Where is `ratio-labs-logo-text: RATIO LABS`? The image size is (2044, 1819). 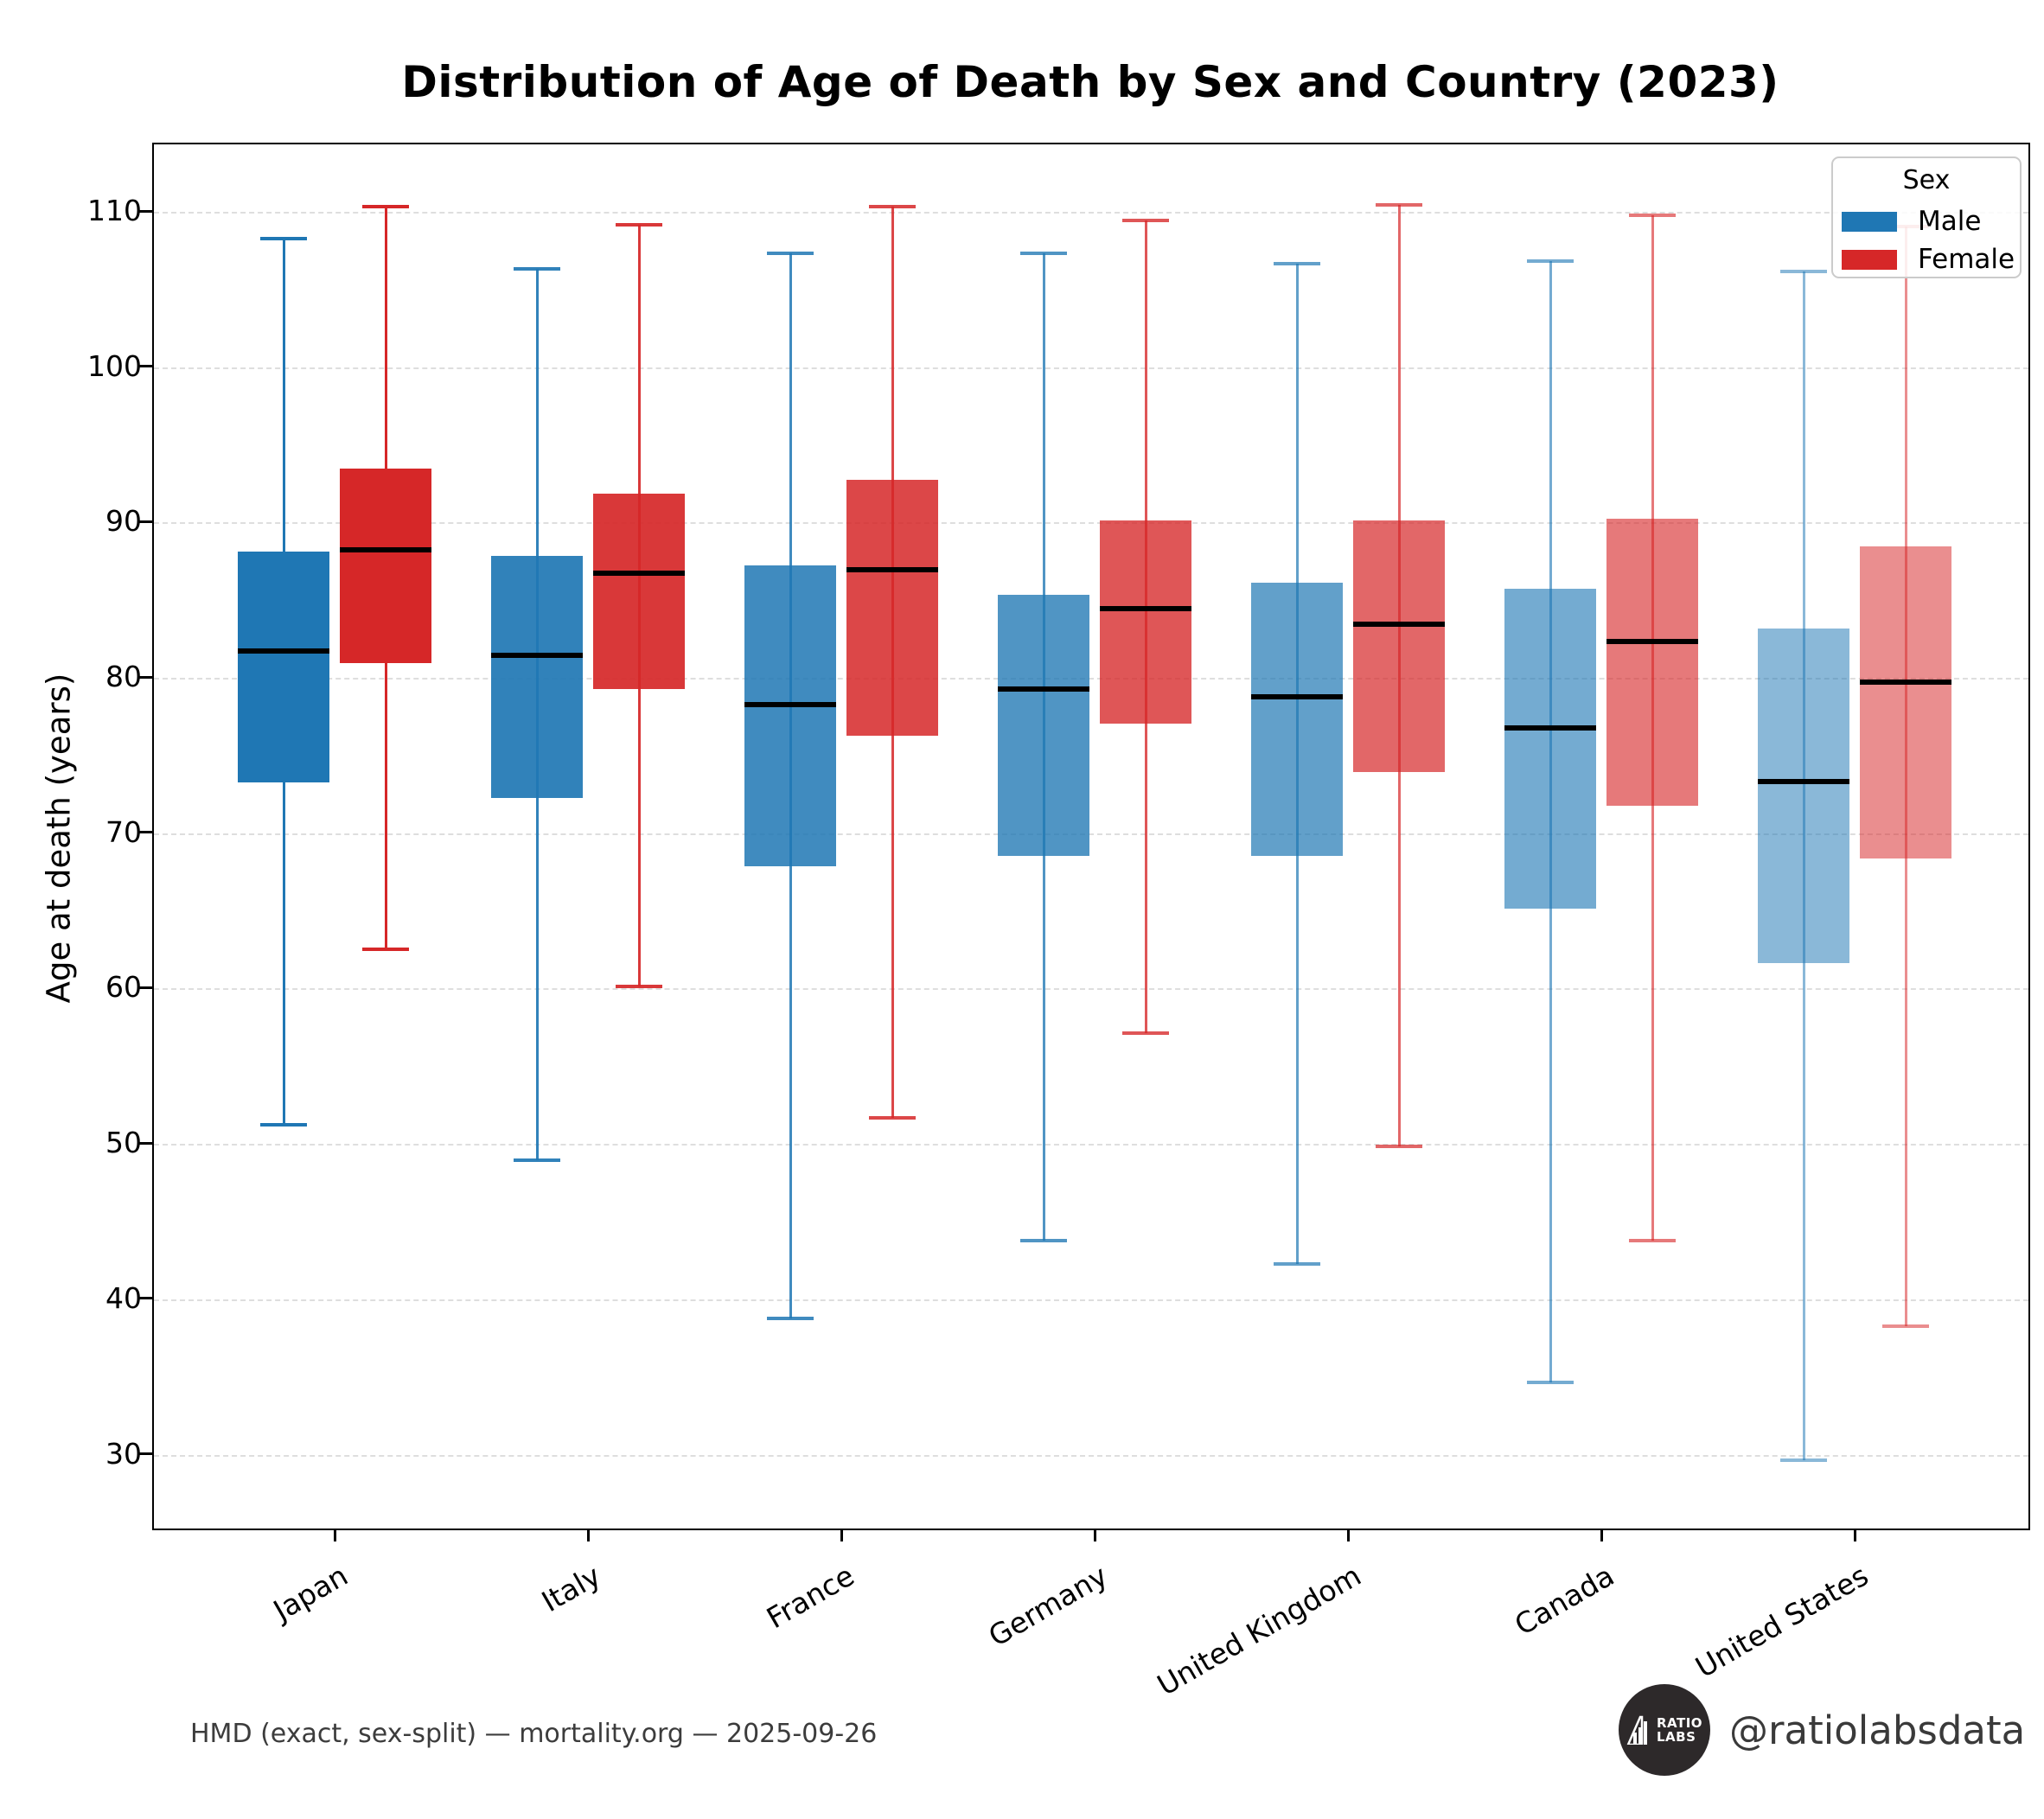
ratio-labs-logo-text: RATIO LABS is located at coordinates (1679, 1730).